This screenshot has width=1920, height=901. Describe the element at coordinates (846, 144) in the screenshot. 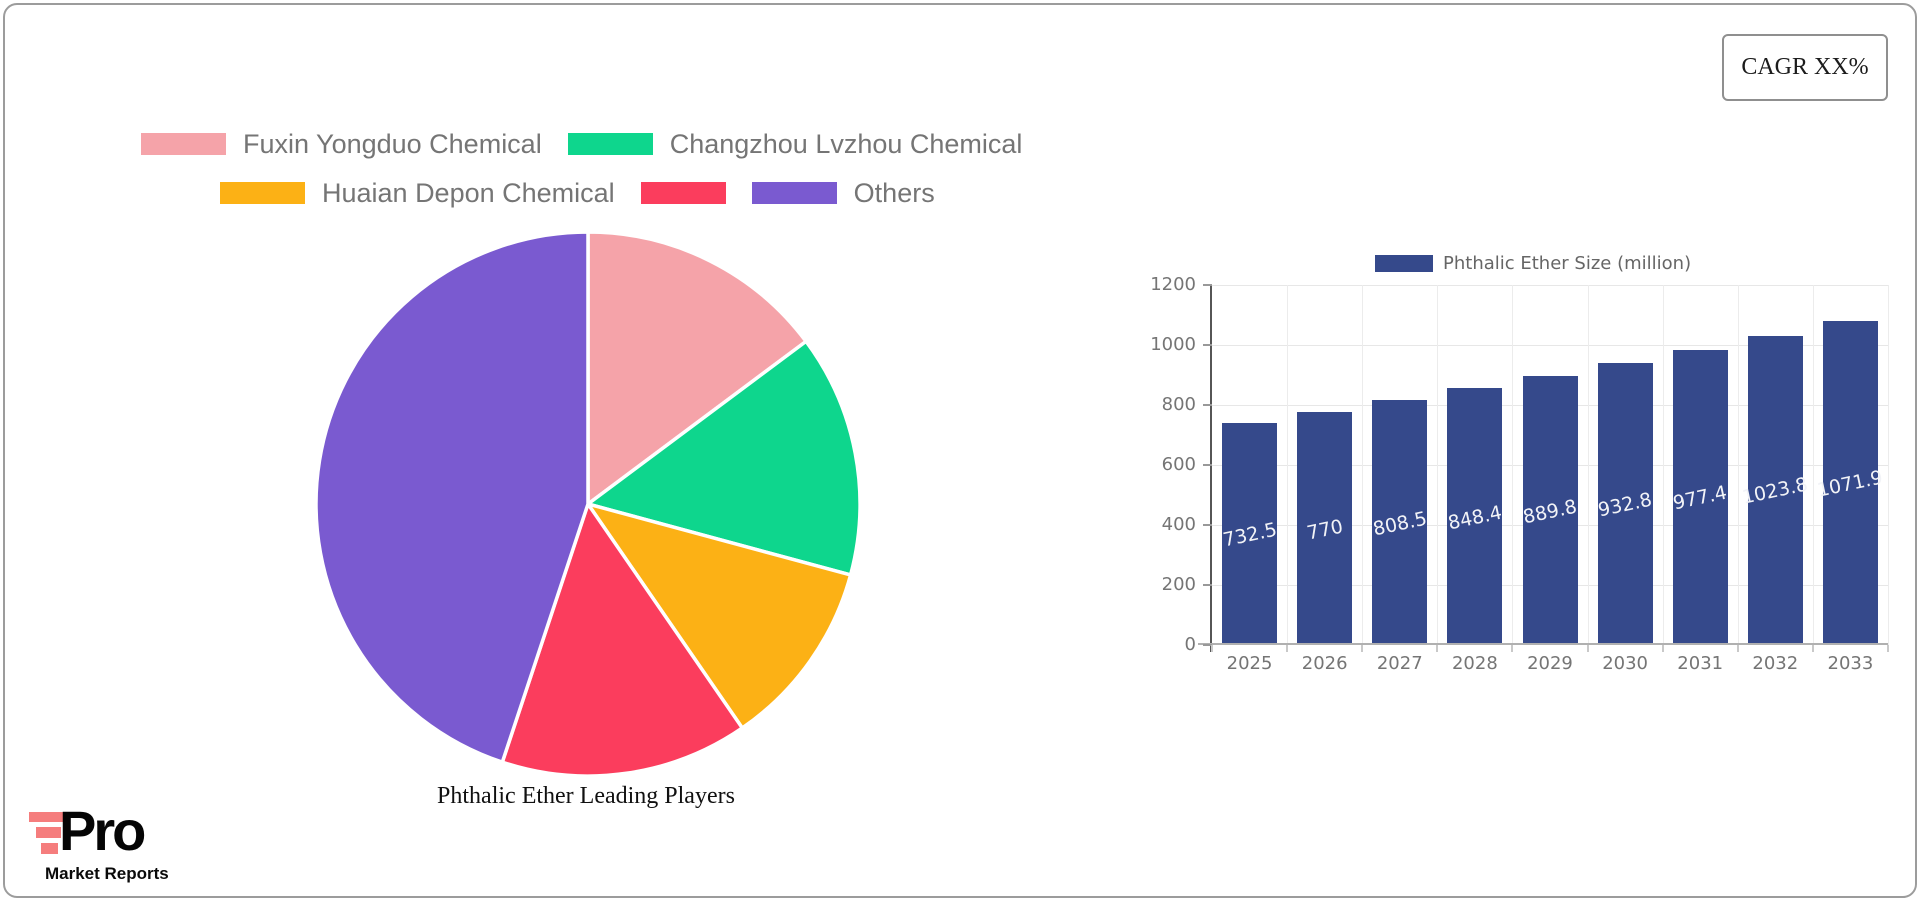

I see `pie-legend-label-1: Changzhou Lvzhou Chemical` at that location.